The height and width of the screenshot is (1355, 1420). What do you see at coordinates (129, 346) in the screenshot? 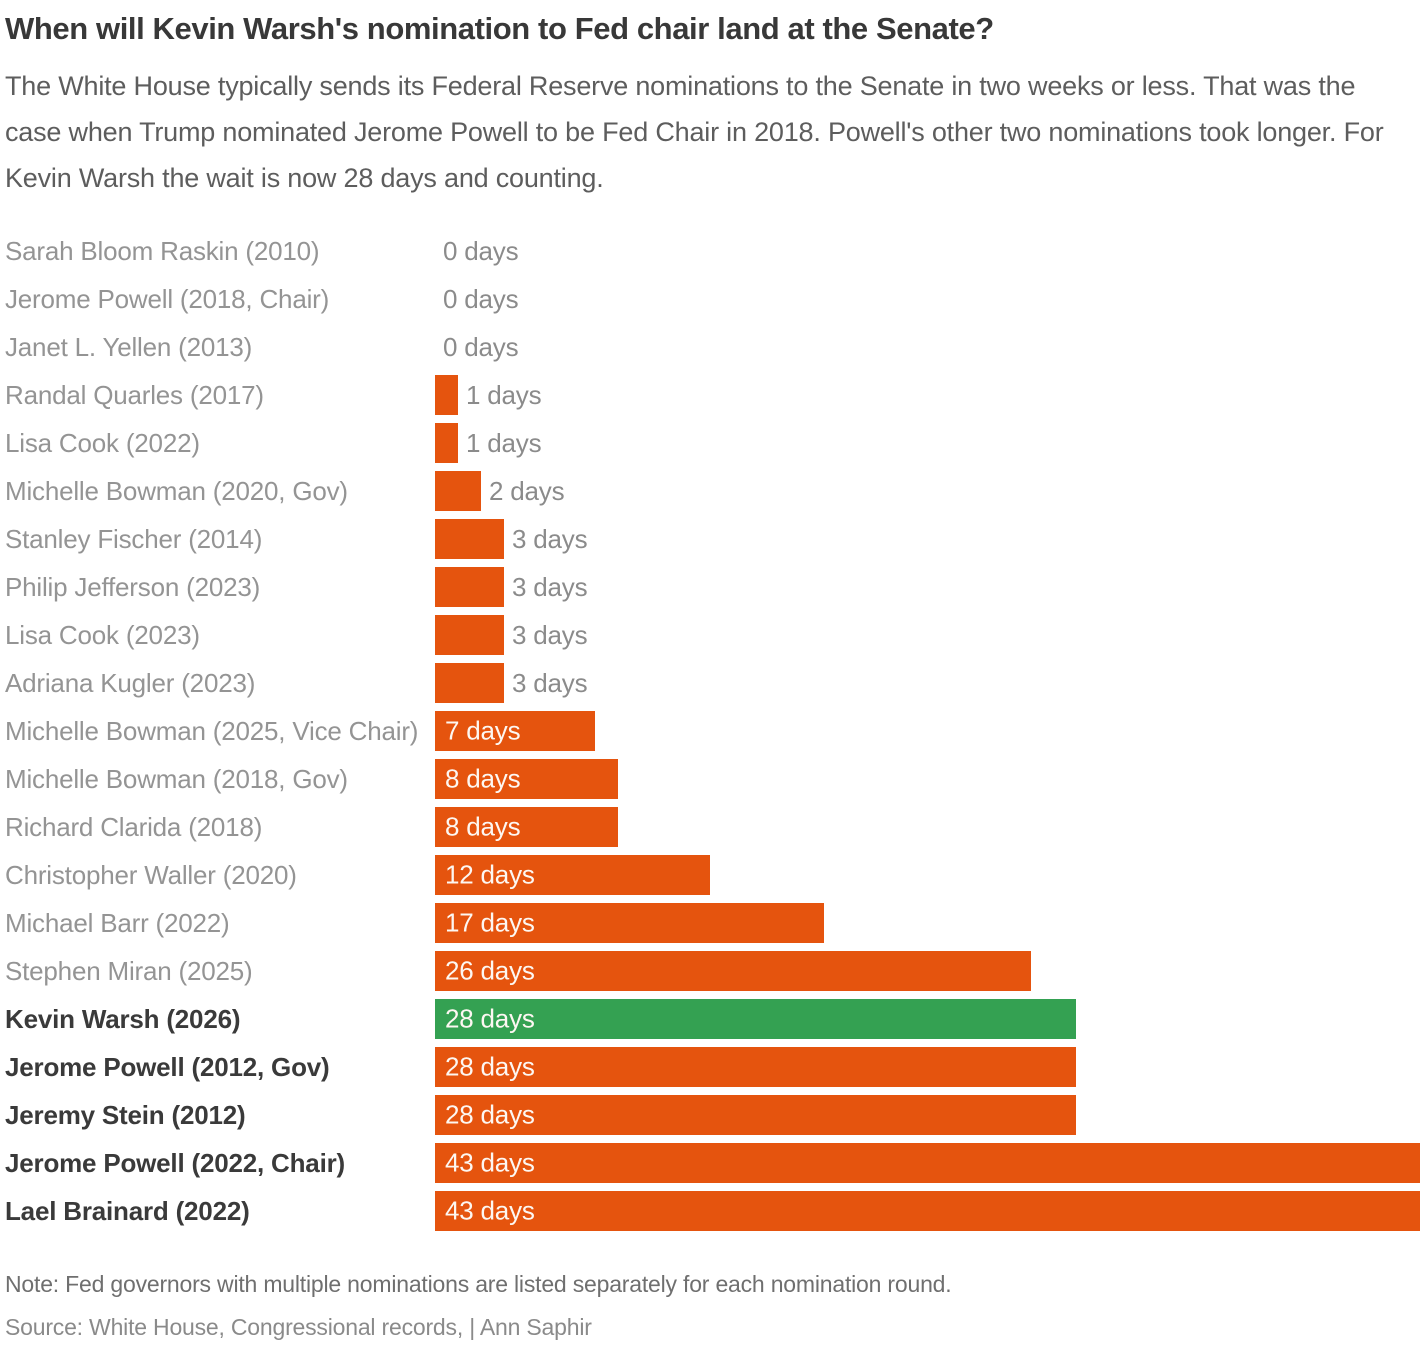
I see `row-label: Janet L. Yellen (2013)` at bounding box center [129, 346].